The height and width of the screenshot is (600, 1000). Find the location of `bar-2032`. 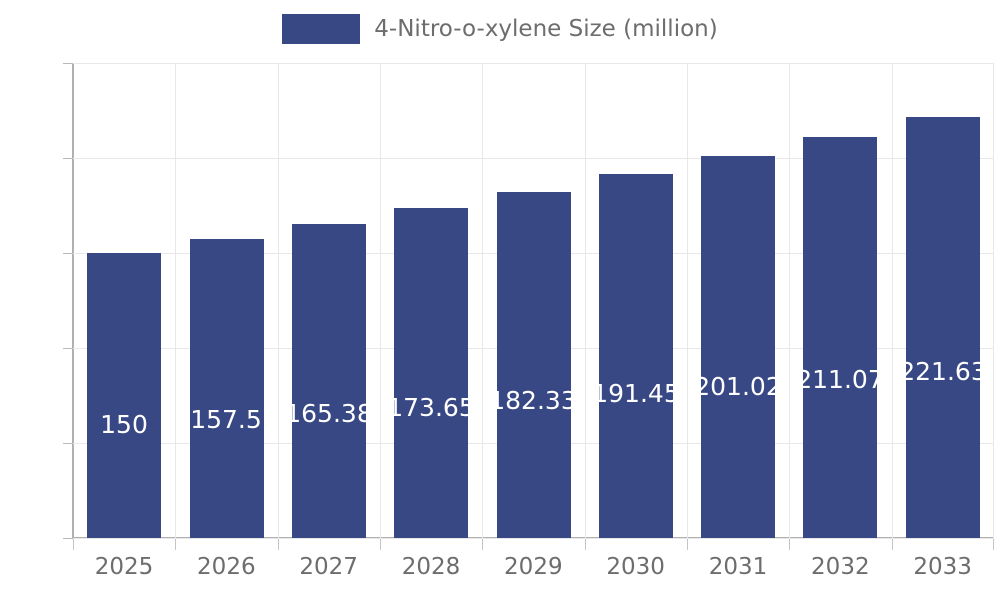

bar-2032 is located at coordinates (840, 337).